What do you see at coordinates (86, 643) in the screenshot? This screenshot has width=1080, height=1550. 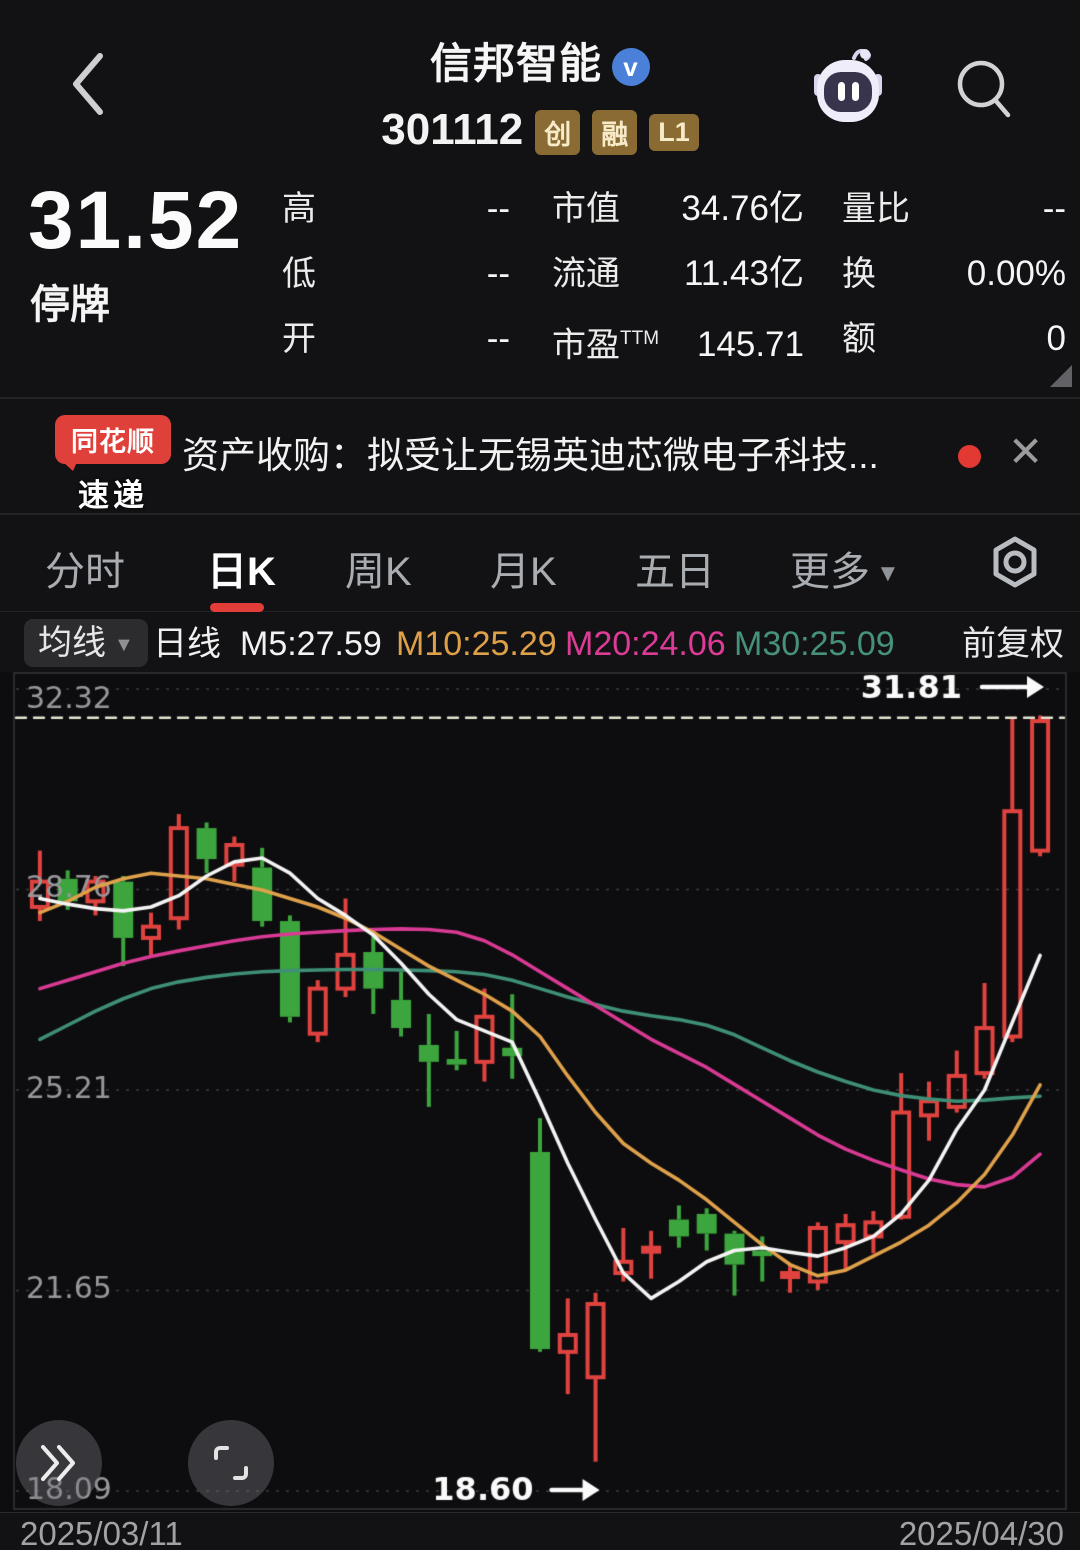 I see `ma-dropdown: 均线 ▼` at bounding box center [86, 643].